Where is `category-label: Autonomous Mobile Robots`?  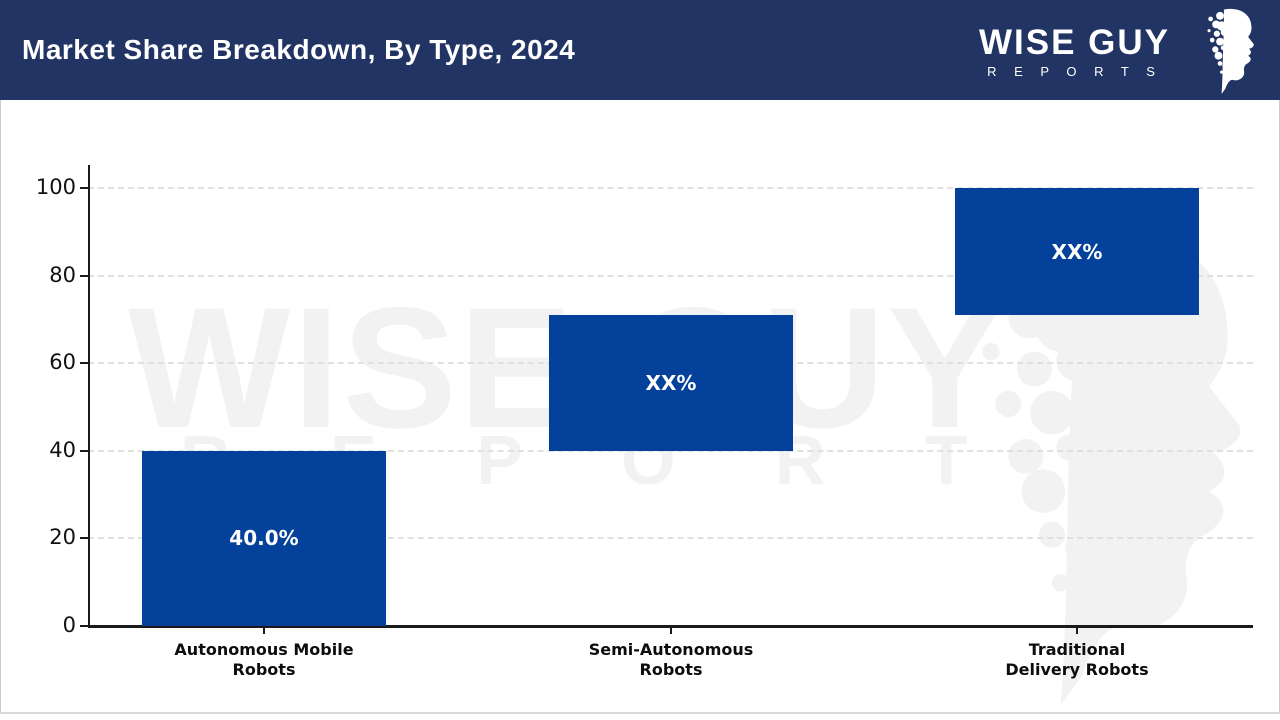
category-label: Autonomous Mobile Robots is located at coordinates (264, 660).